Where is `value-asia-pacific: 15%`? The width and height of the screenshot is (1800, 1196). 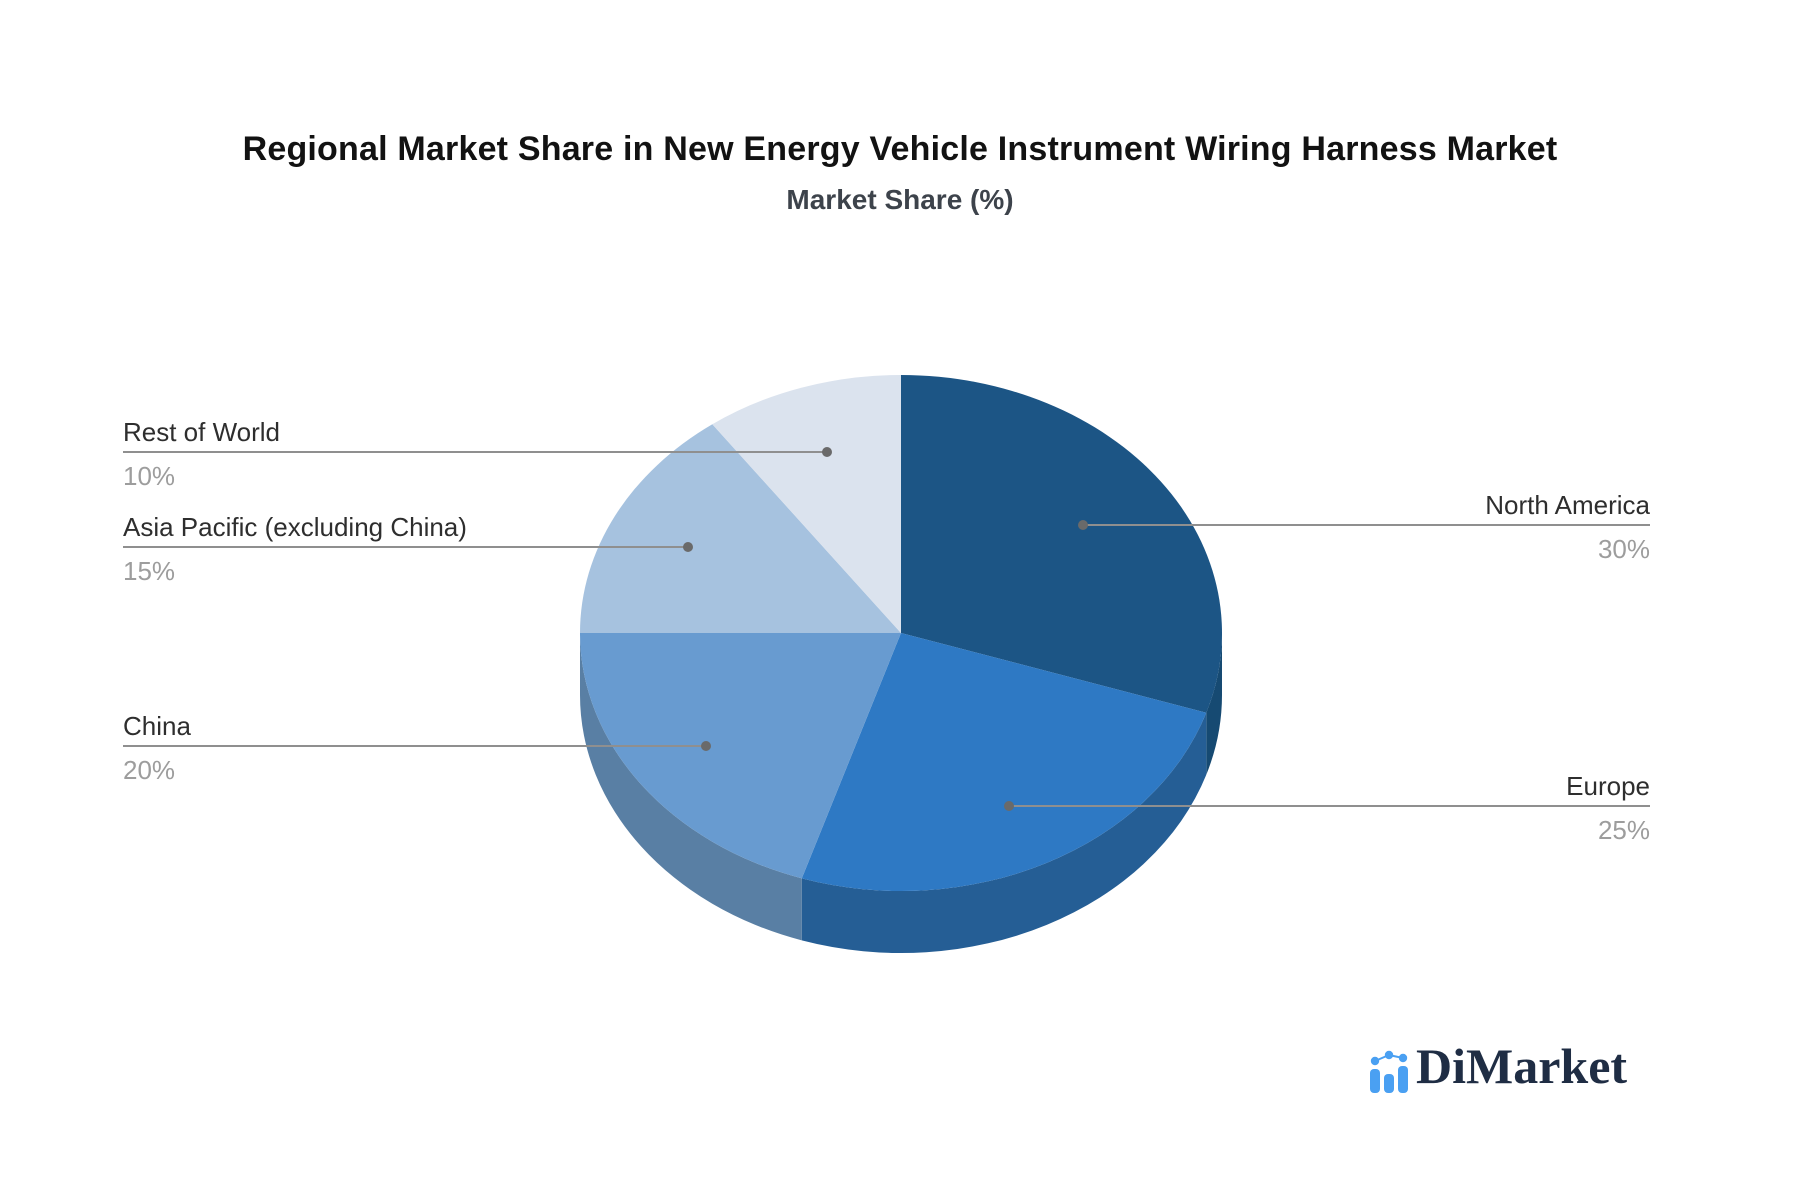 value-asia-pacific: 15% is located at coordinates (149, 571).